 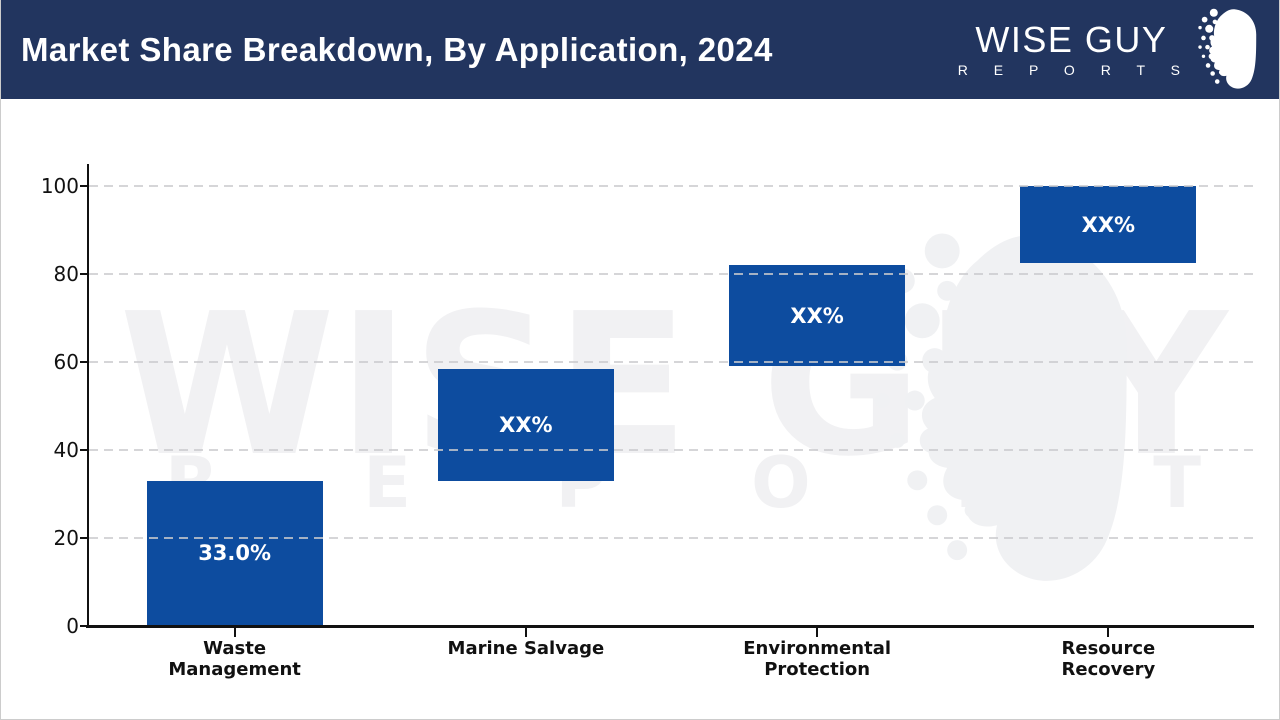 What do you see at coordinates (66, 362) in the screenshot?
I see `y-tick-label: 60` at bounding box center [66, 362].